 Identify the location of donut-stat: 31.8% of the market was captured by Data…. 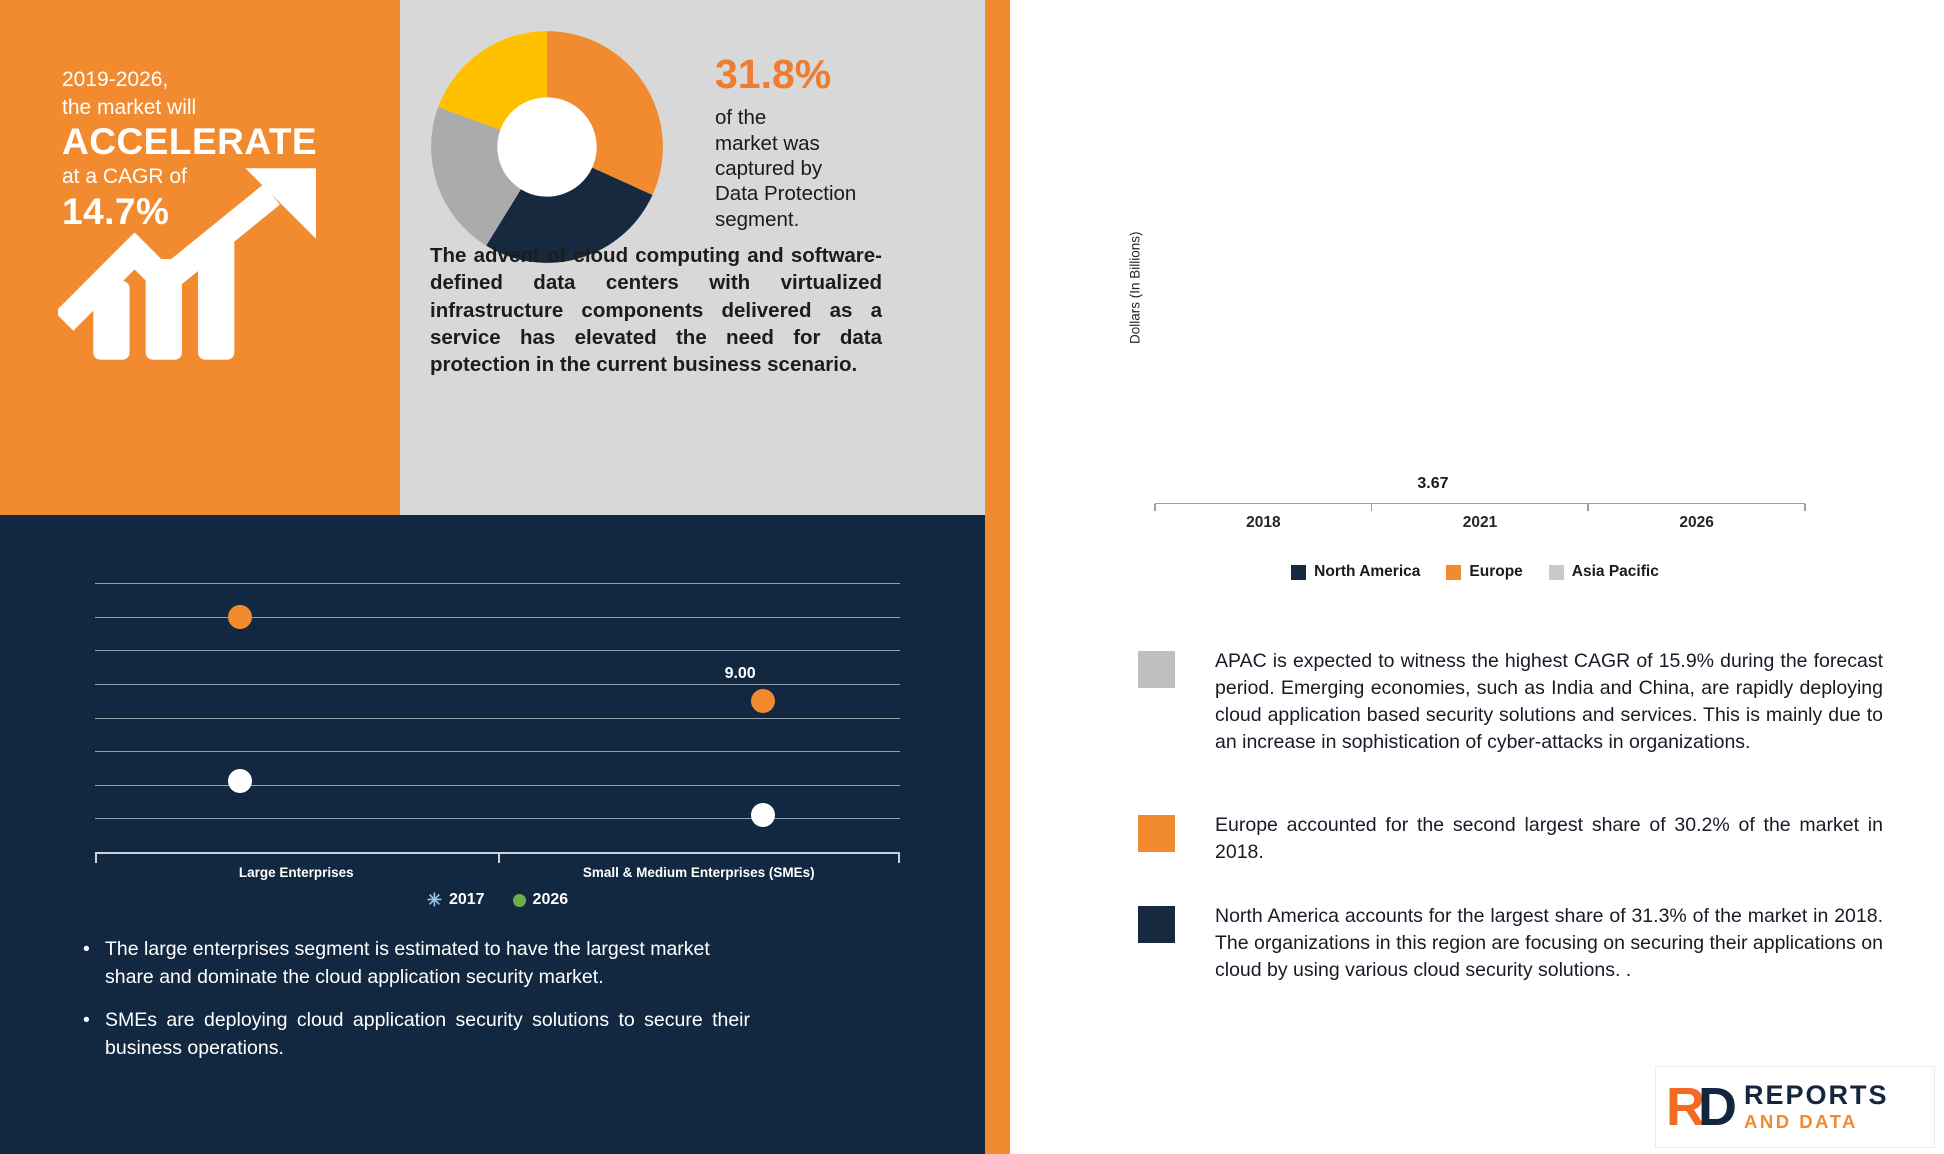
(844, 141).